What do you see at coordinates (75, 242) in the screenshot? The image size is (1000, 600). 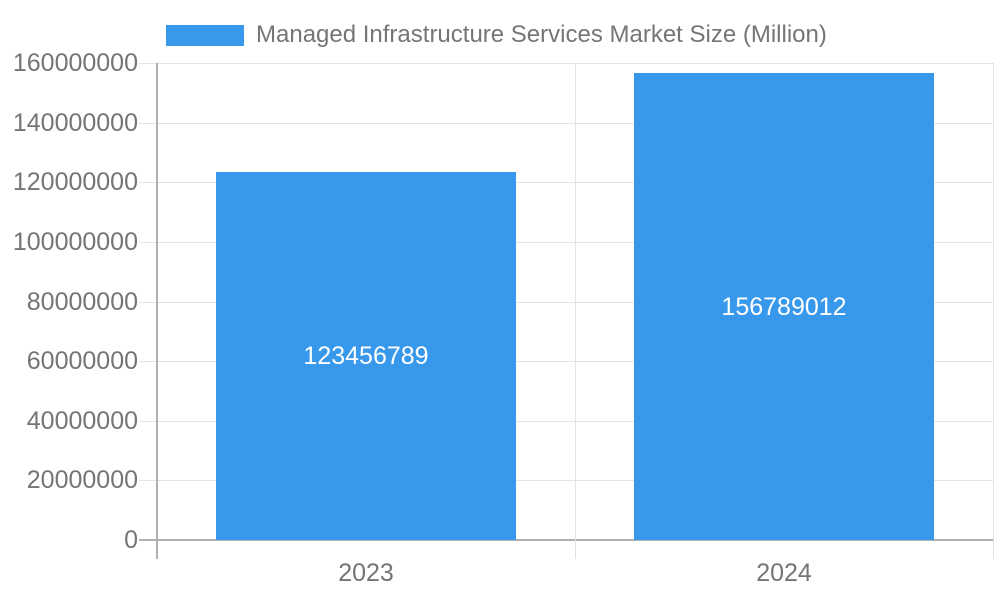 I see `y-axis-tick-label: 100000000` at bounding box center [75, 242].